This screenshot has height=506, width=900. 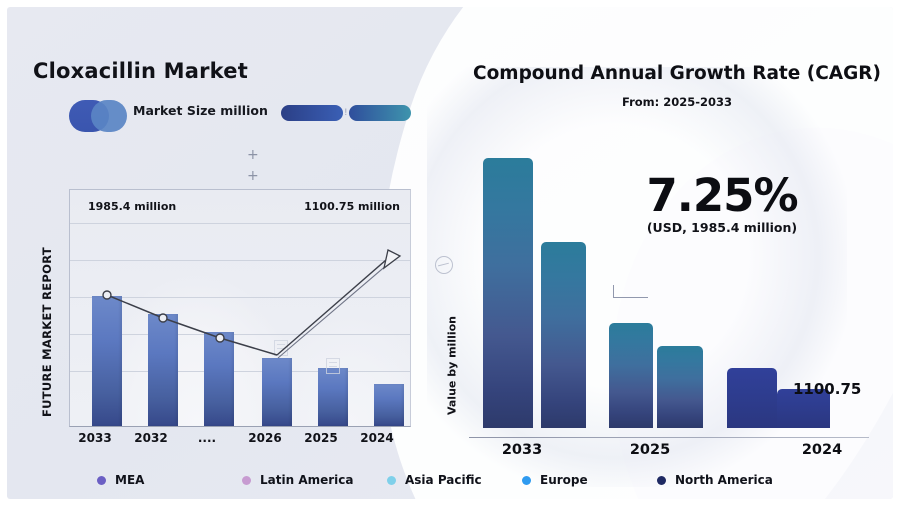 What do you see at coordinates (352, 206) in the screenshot?
I see `end-value-annotation: 1100.75 million` at bounding box center [352, 206].